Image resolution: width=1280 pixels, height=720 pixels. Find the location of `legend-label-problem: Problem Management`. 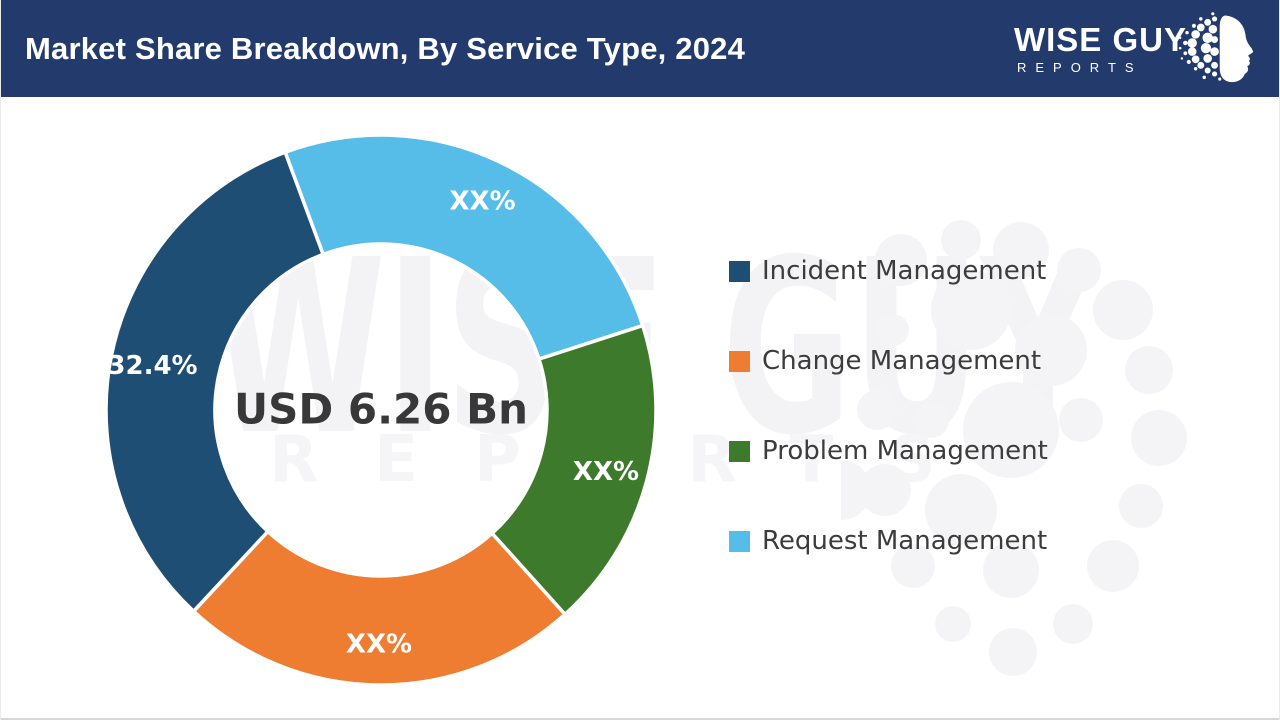

legend-label-problem: Problem Management is located at coordinates (905, 451).